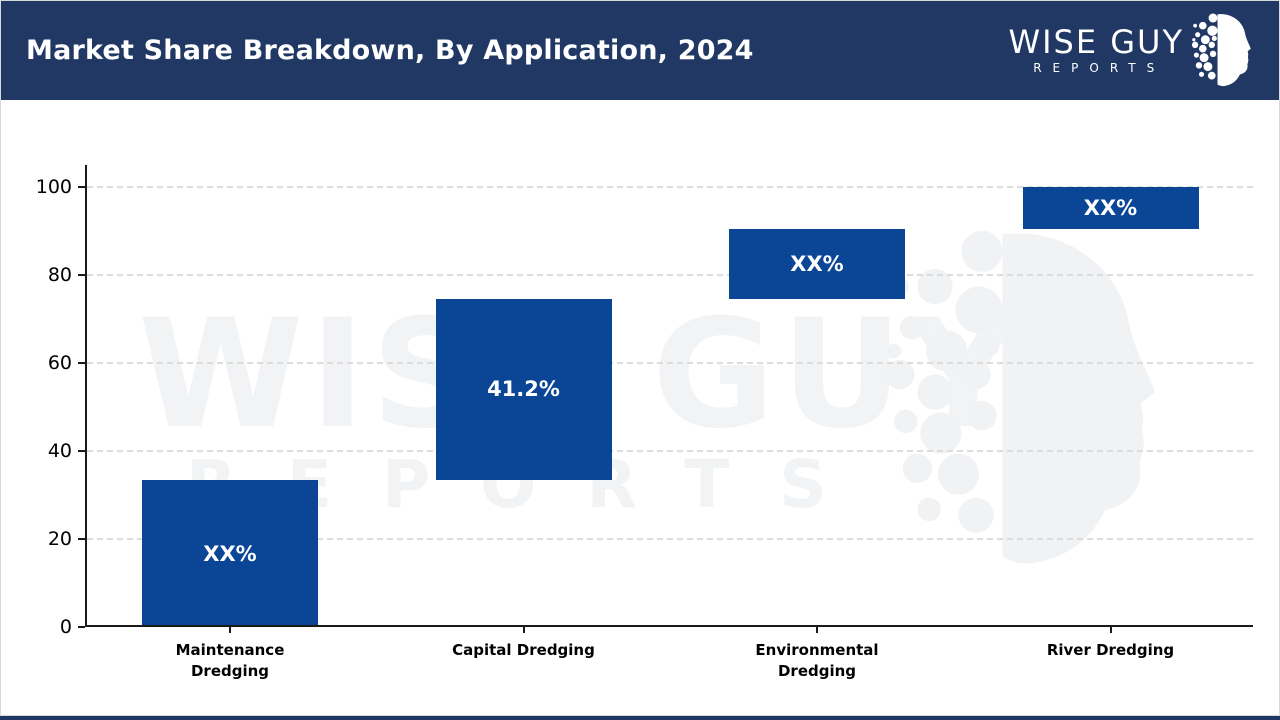 Image resolution: width=1280 pixels, height=720 pixels. Describe the element at coordinates (65, 627) in the screenshot. I see `y-tick-label: 0` at that location.